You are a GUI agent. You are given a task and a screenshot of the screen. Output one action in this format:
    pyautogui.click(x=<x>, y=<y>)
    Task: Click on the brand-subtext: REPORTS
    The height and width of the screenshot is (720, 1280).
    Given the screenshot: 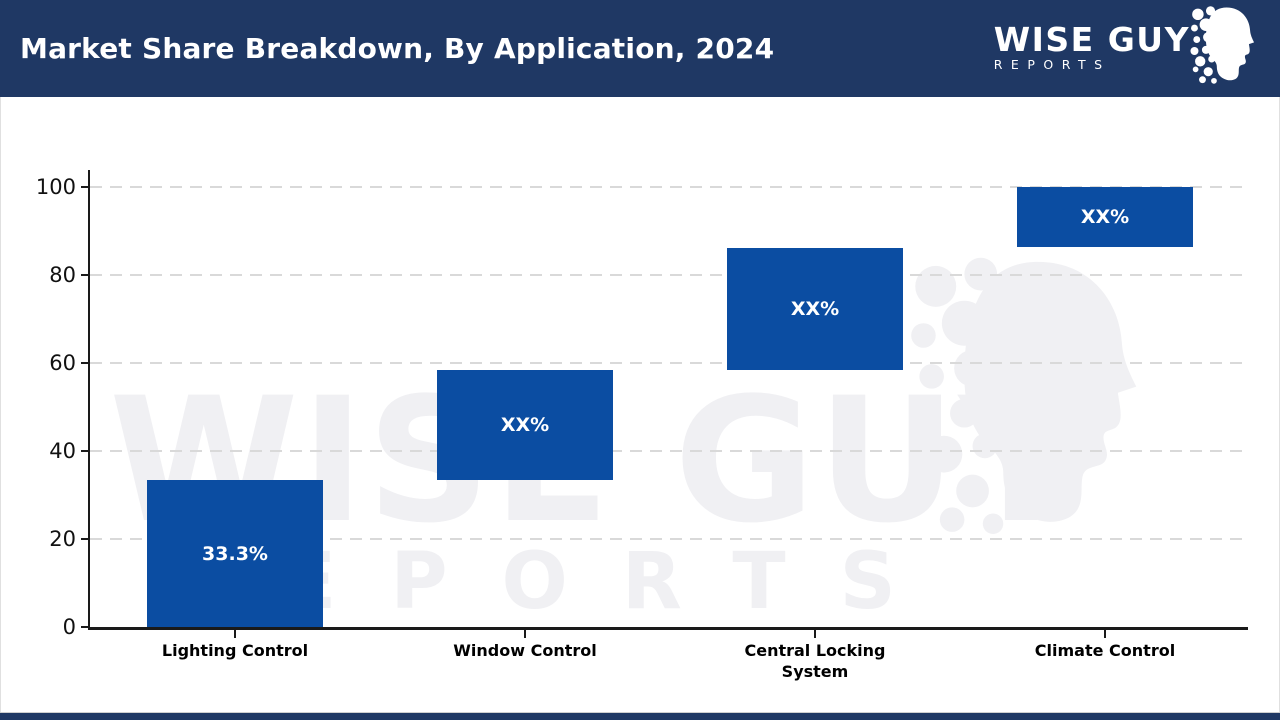 What is the action you would take?
    pyautogui.click(x=1052, y=64)
    